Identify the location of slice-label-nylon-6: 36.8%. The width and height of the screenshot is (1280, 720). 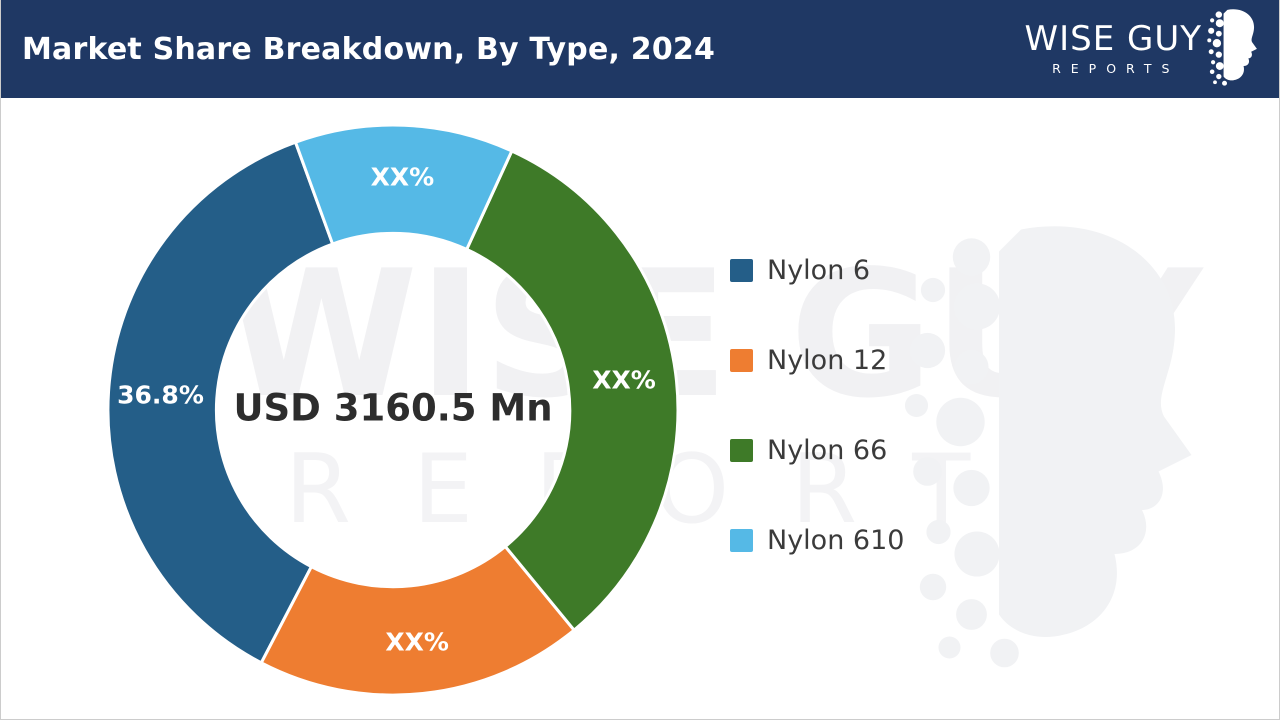
(160, 395).